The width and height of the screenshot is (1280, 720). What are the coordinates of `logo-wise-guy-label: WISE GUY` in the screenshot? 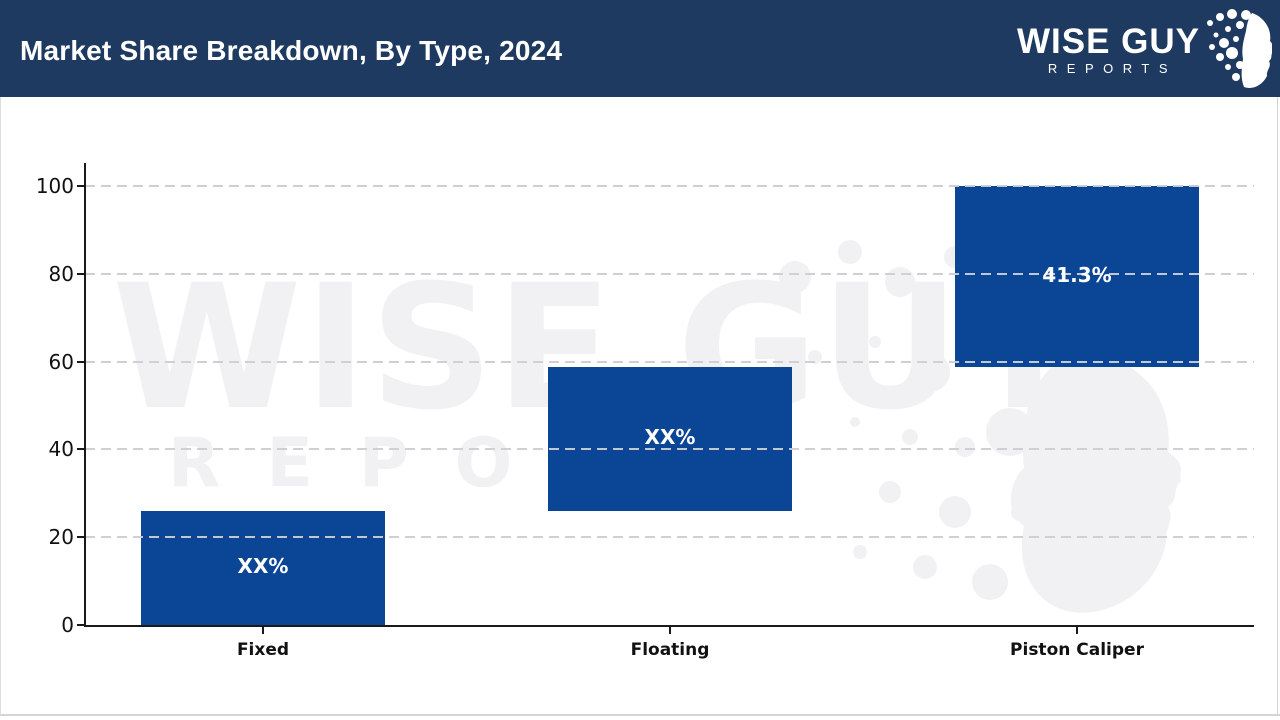 It's located at (1108, 41).